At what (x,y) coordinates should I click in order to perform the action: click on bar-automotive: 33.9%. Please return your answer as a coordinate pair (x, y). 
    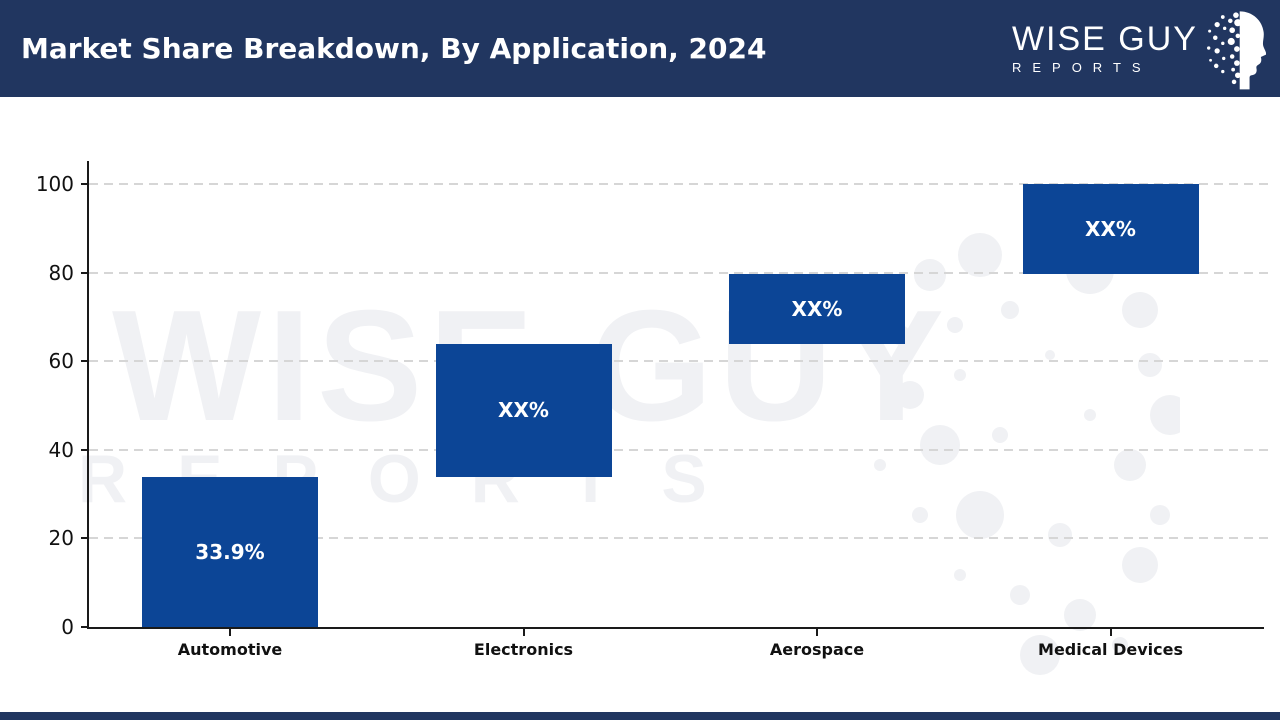
    Looking at the image, I should click on (230, 551).